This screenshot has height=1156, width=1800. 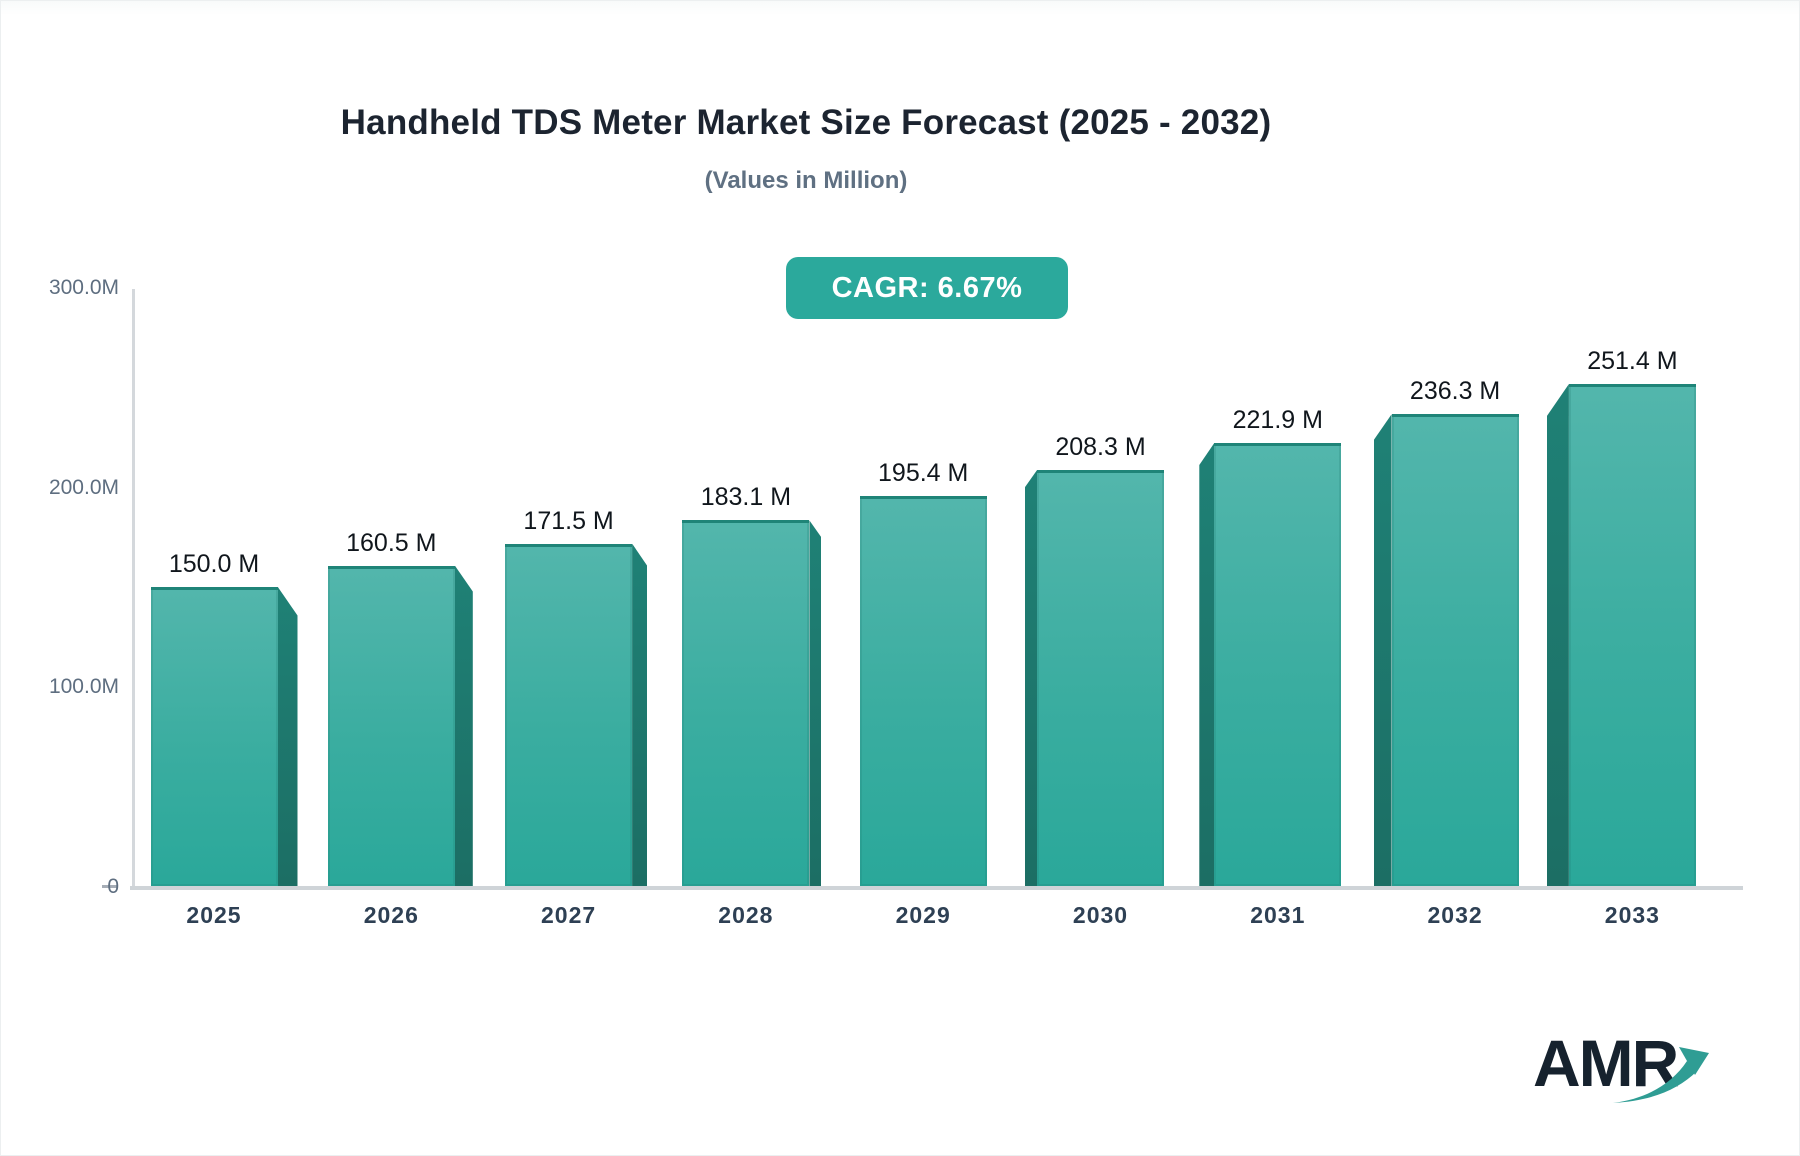 What do you see at coordinates (133, 589) in the screenshot?
I see `y-axis-line` at bounding box center [133, 589].